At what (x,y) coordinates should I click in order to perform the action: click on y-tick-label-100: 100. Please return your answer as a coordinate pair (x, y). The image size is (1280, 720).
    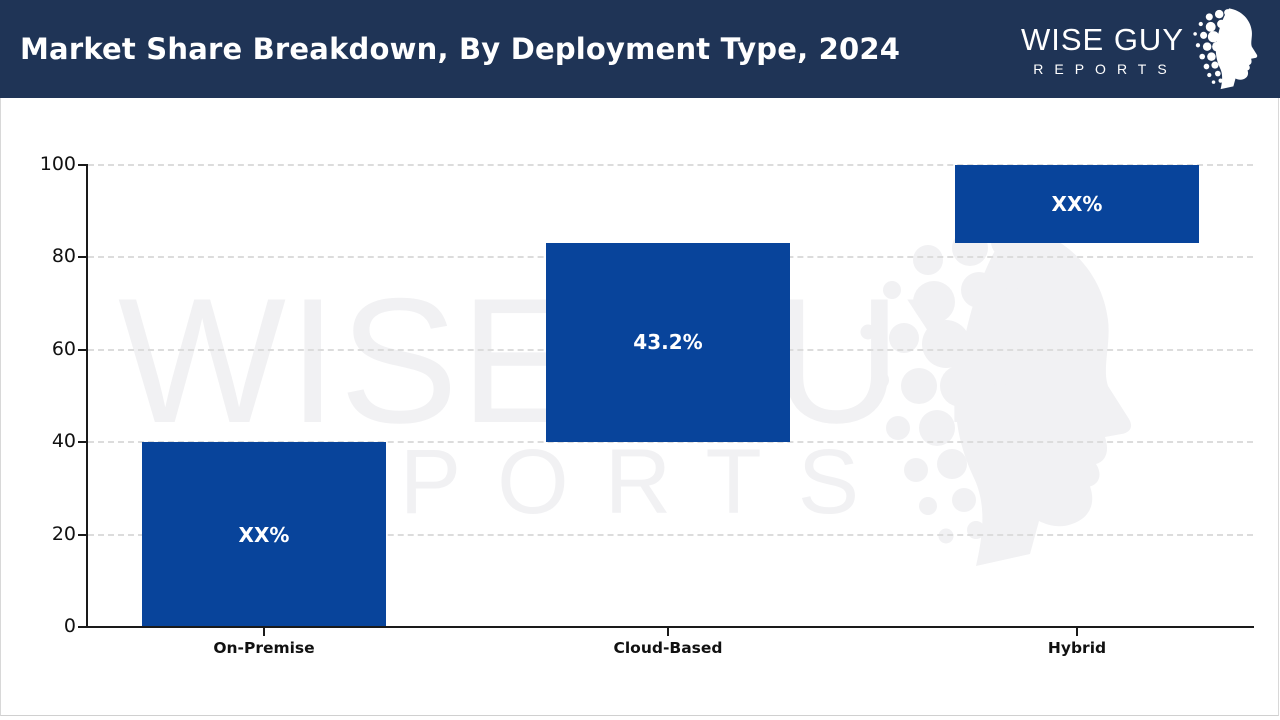
    Looking at the image, I should click on (57, 164).